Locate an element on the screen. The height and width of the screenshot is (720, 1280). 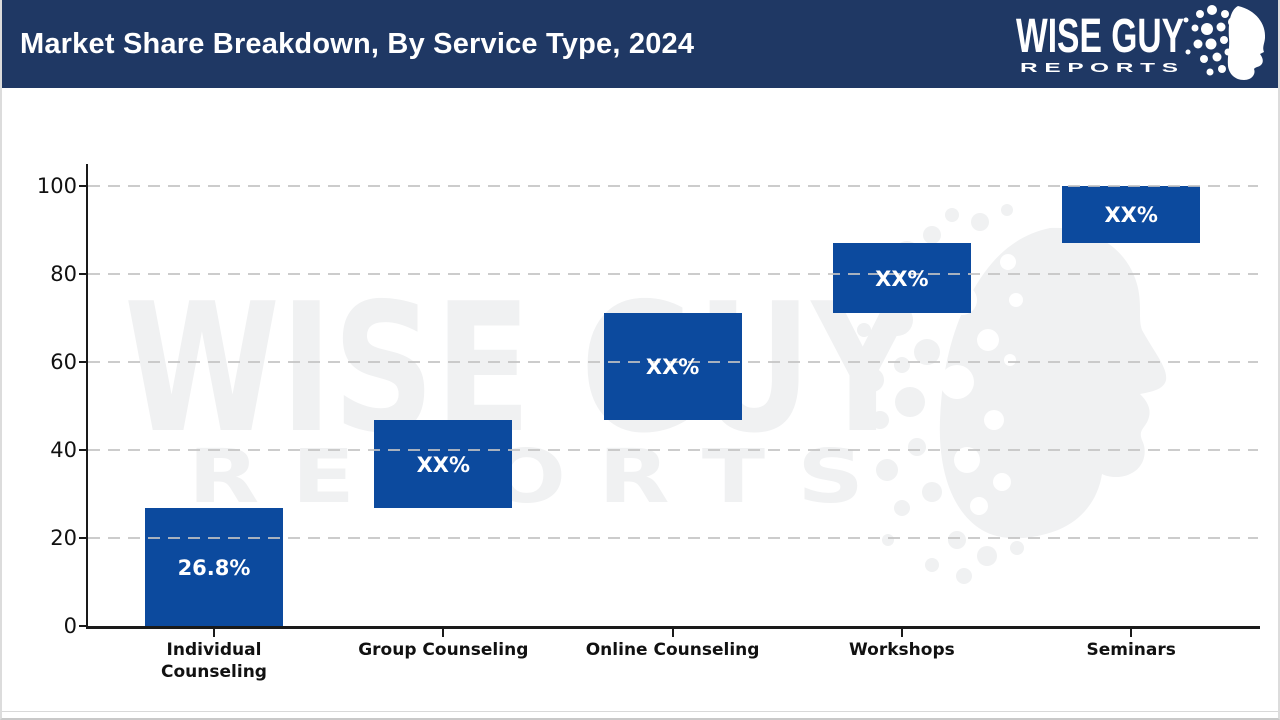
y-tick-label-40: 40 is located at coordinates (63, 450).